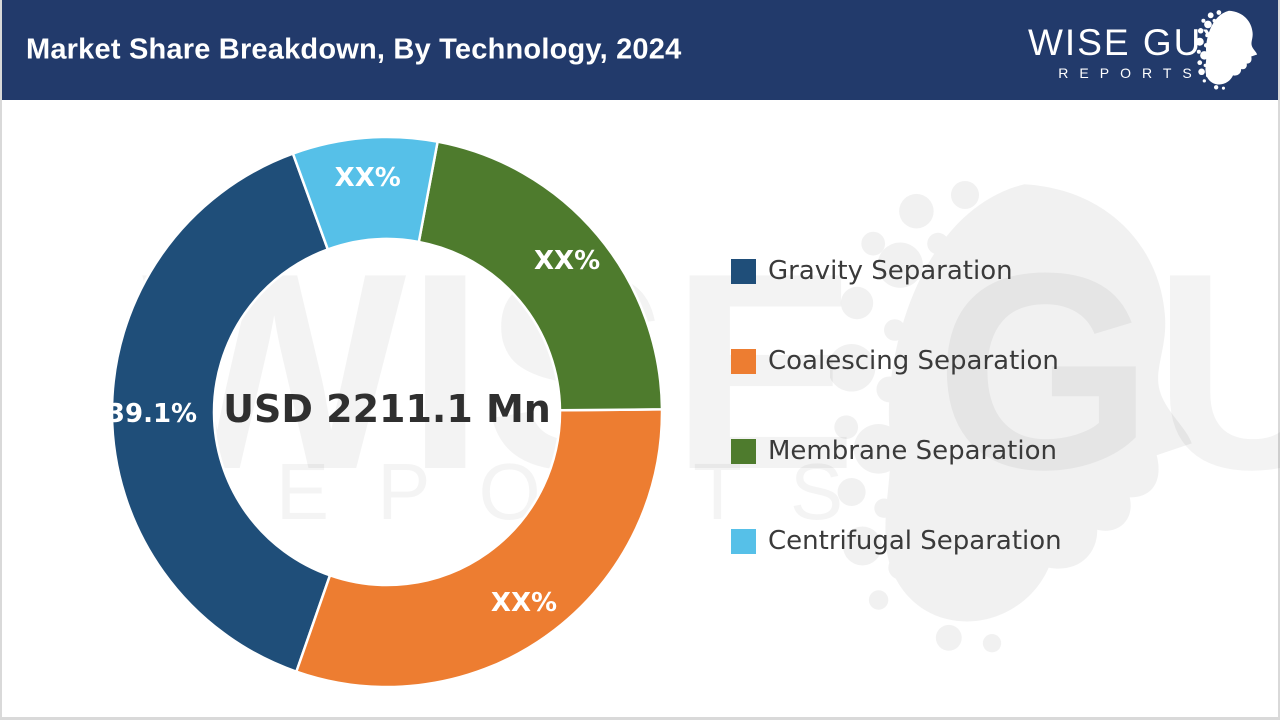  What do you see at coordinates (912, 451) in the screenshot?
I see `legend-label-2: Membrane Separation` at bounding box center [912, 451].